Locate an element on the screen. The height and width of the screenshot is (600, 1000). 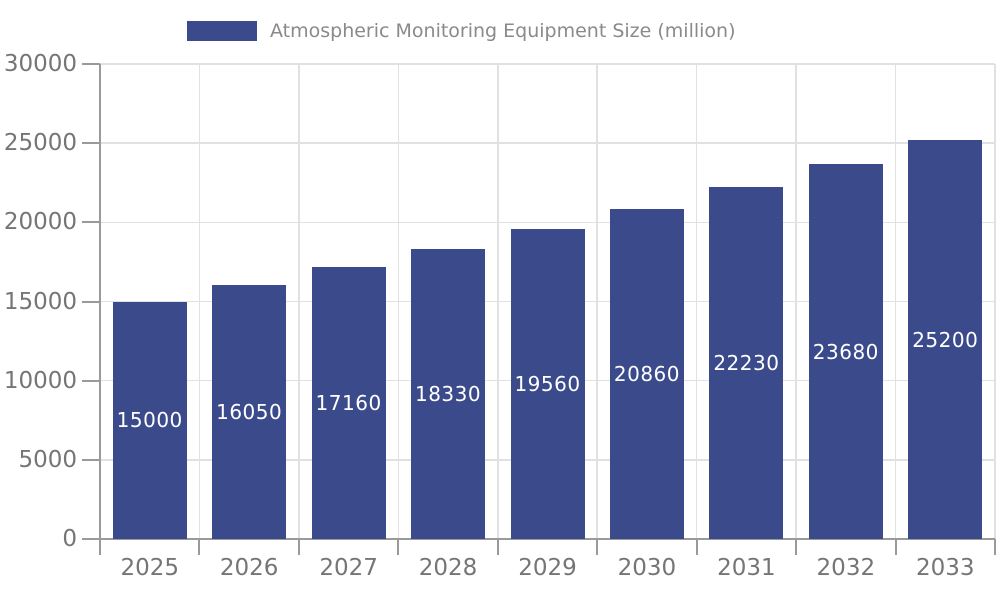
bar-value-label: 18330 is located at coordinates (448, 393).